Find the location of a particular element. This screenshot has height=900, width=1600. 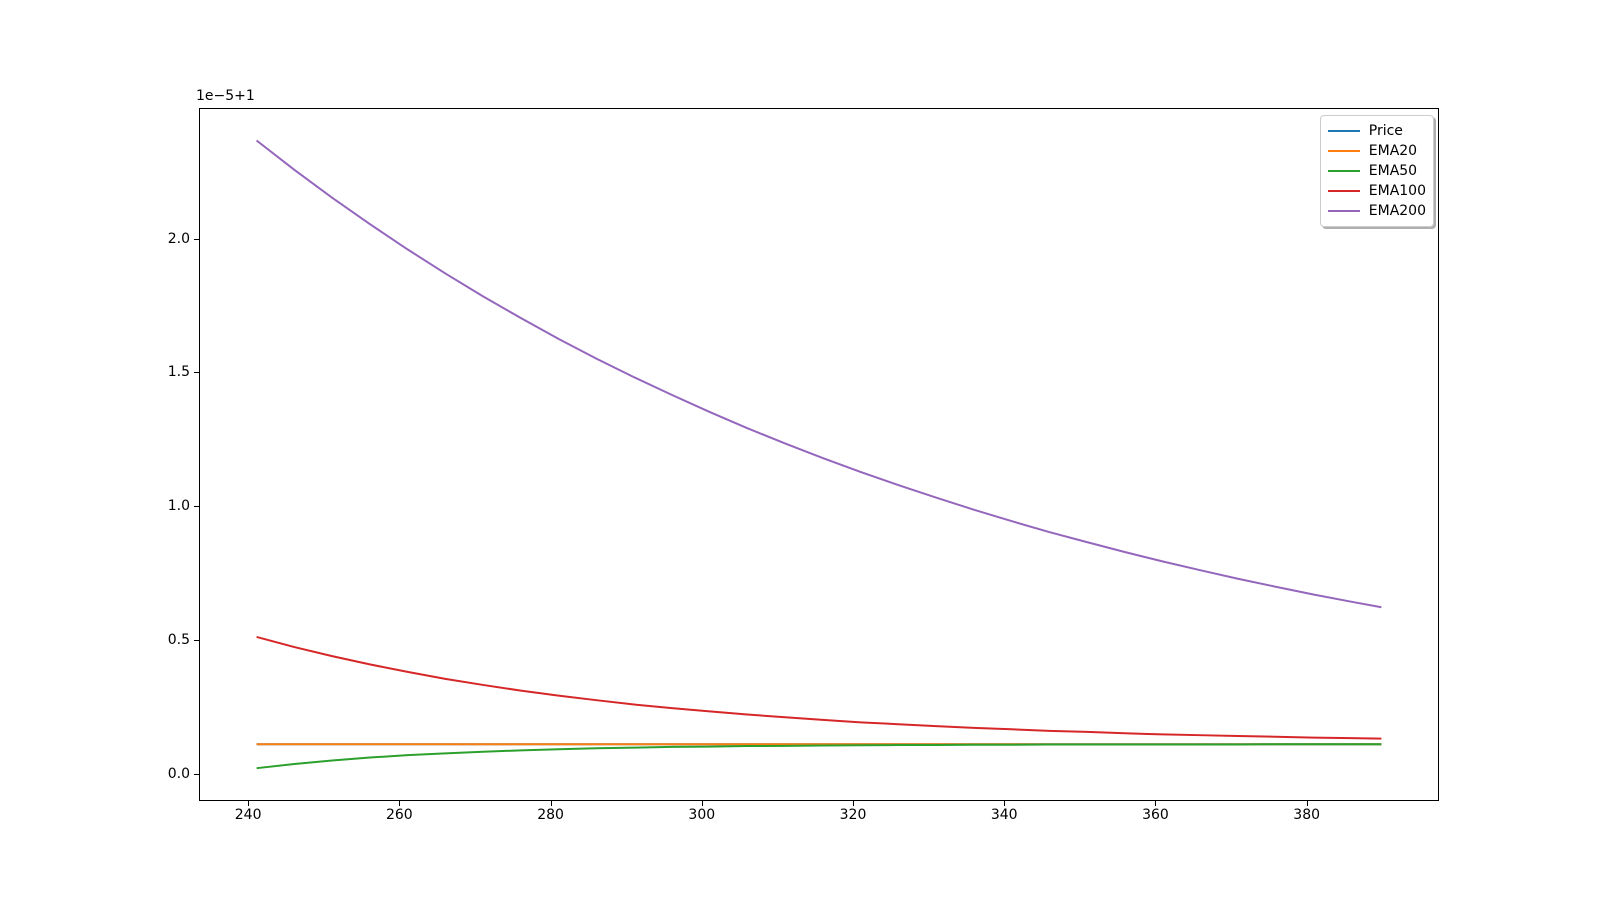

legend-entry-ema20: EMA20 is located at coordinates (1376, 151).